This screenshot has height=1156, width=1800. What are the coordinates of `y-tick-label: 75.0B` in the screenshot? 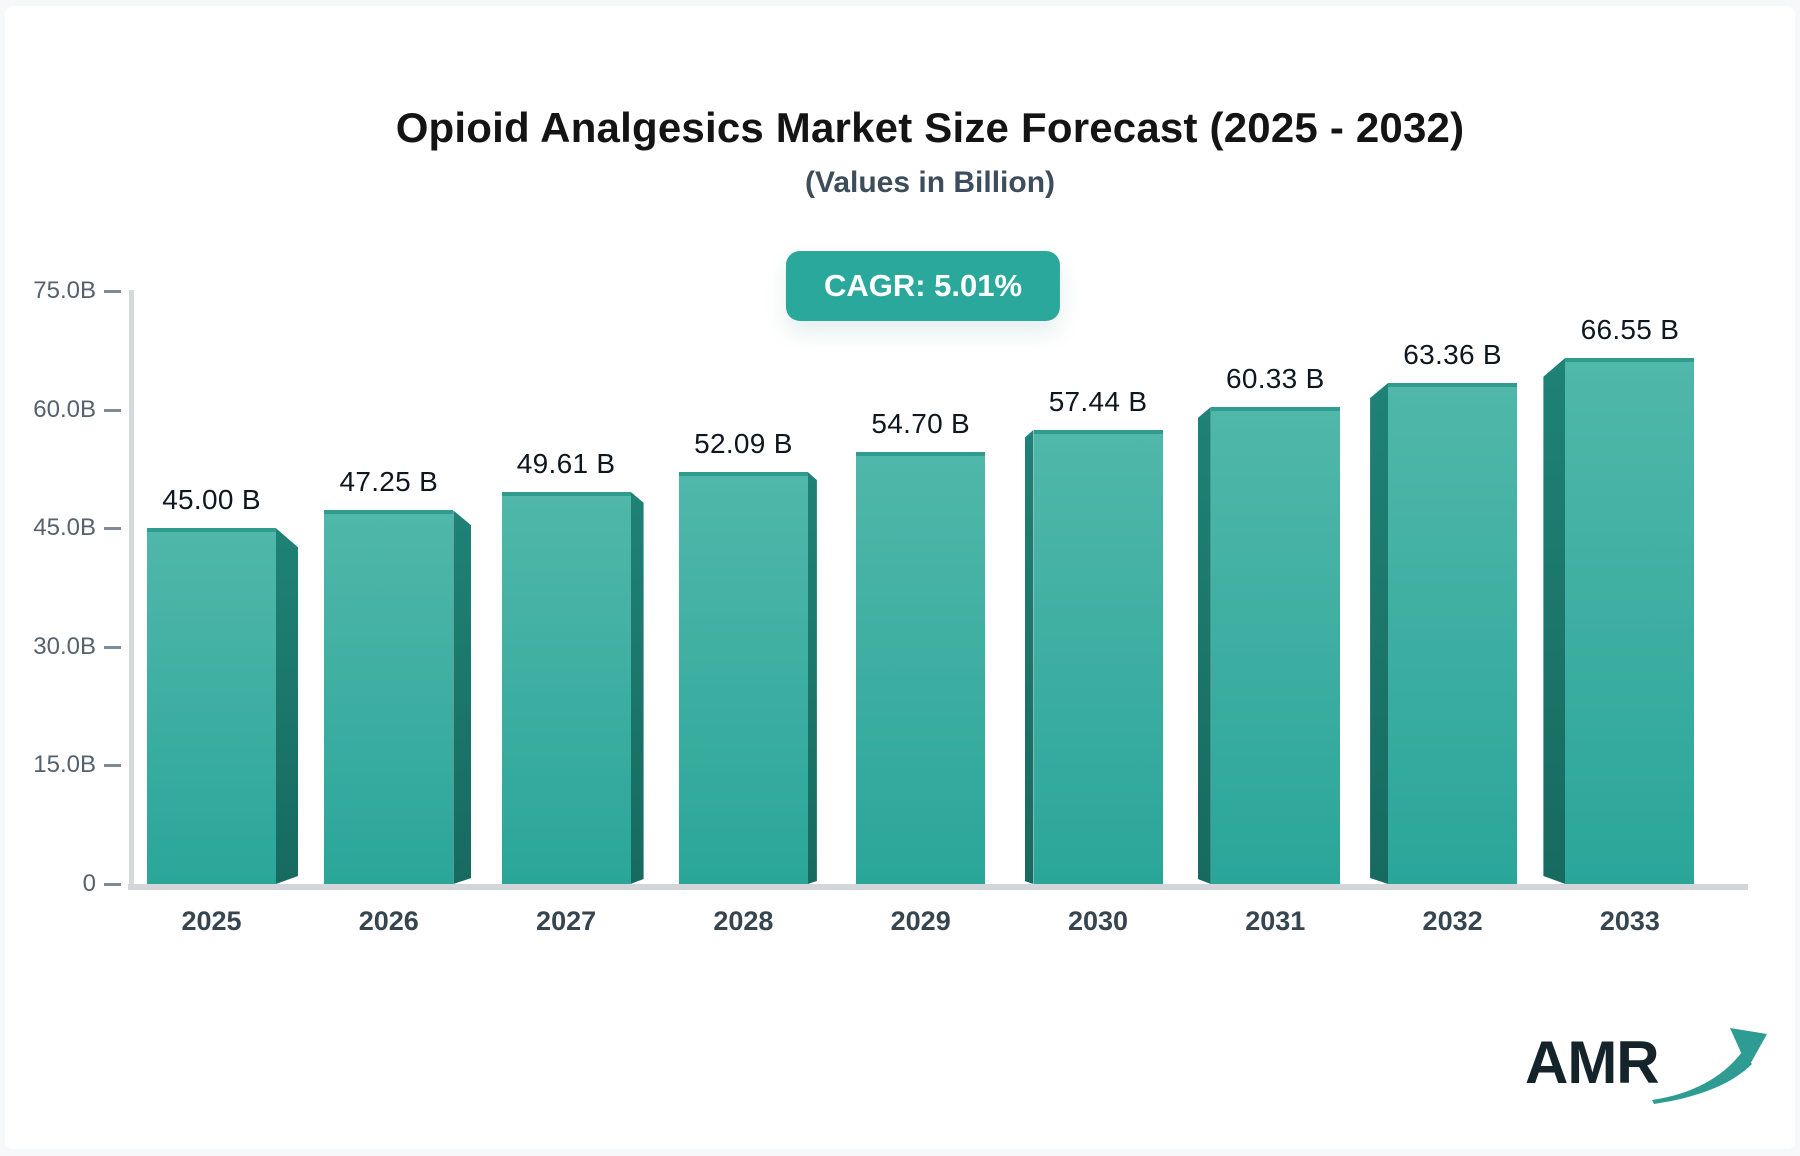 It's located at (64, 290).